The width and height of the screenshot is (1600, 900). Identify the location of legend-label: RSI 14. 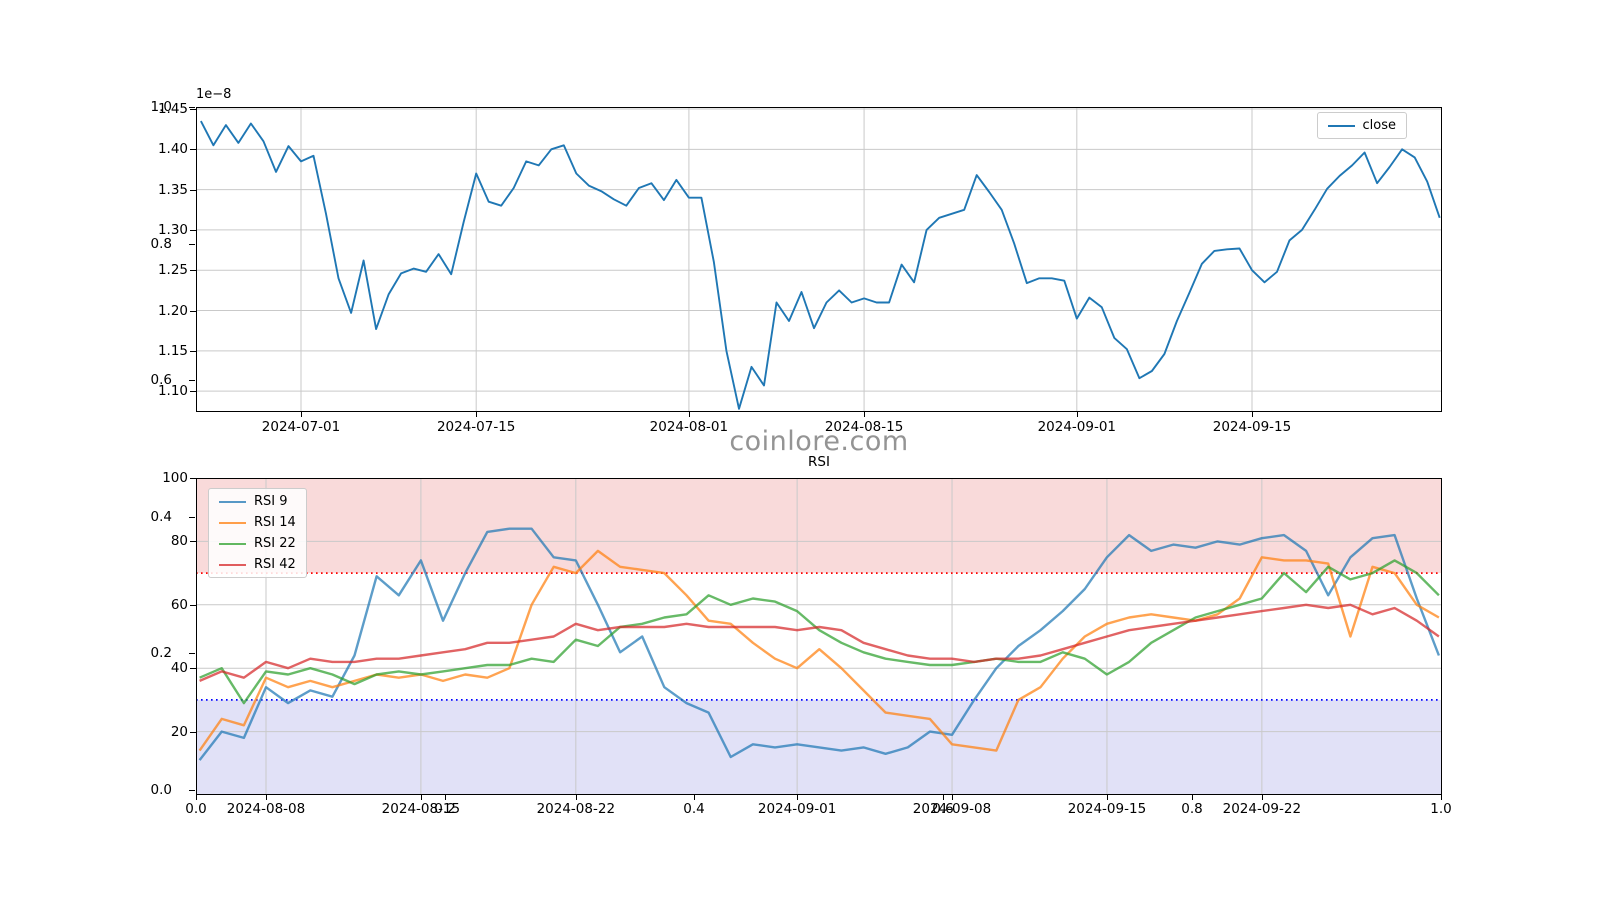
(275, 522).